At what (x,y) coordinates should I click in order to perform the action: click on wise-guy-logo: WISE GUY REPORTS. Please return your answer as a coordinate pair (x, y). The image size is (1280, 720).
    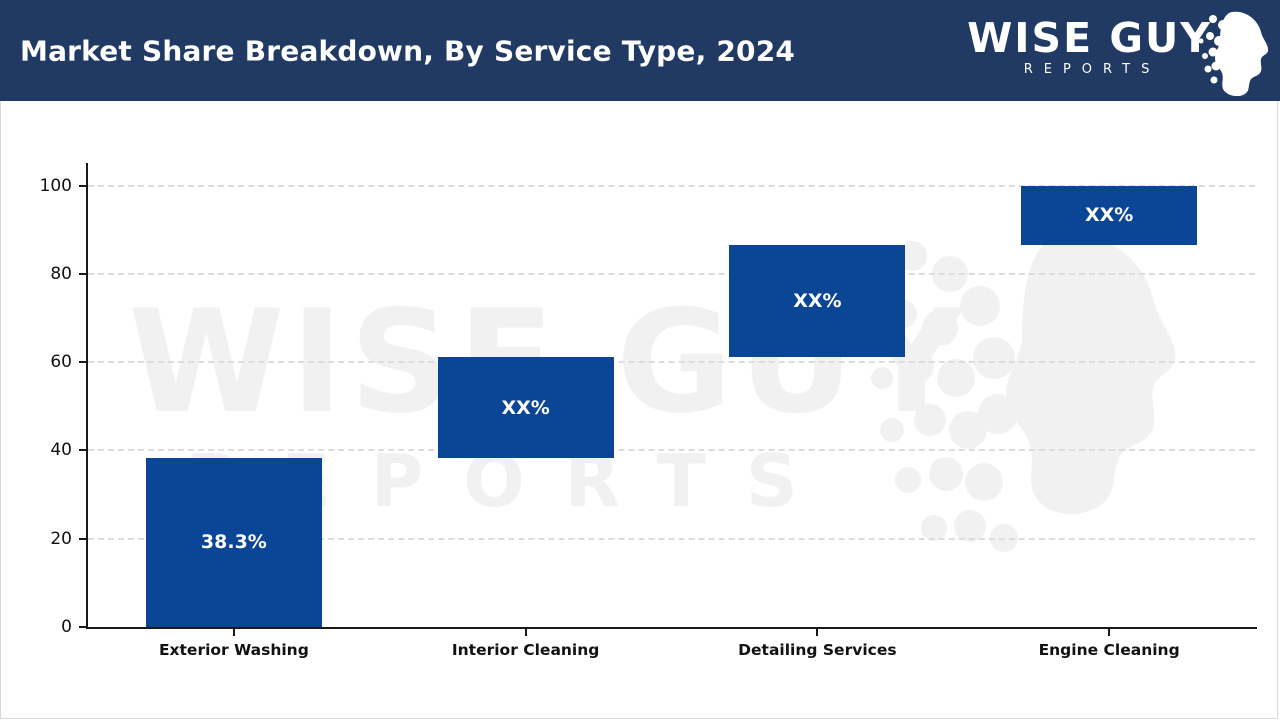
    Looking at the image, I should click on (1118, 53).